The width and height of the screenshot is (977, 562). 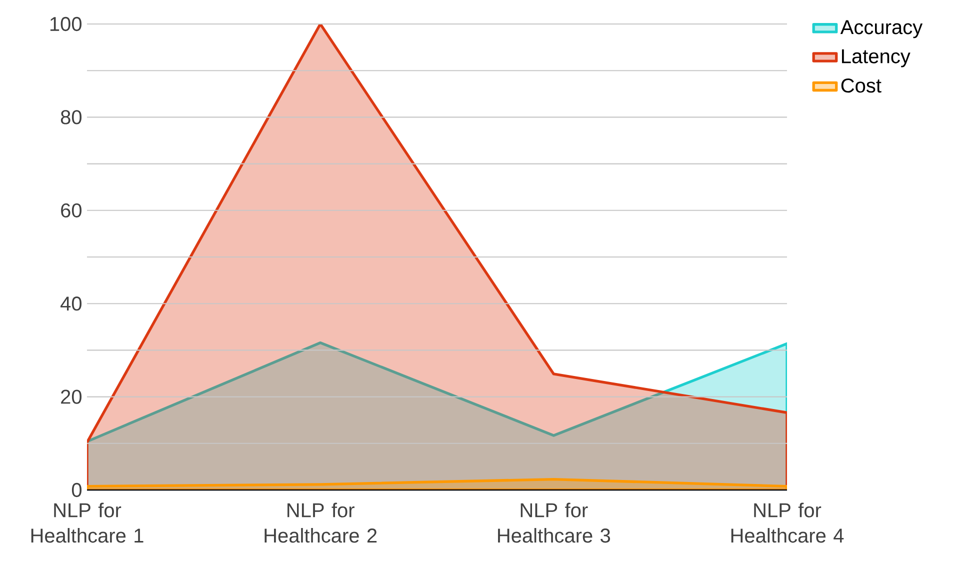 I want to click on legend-label: Accuracy, so click(x=881, y=29).